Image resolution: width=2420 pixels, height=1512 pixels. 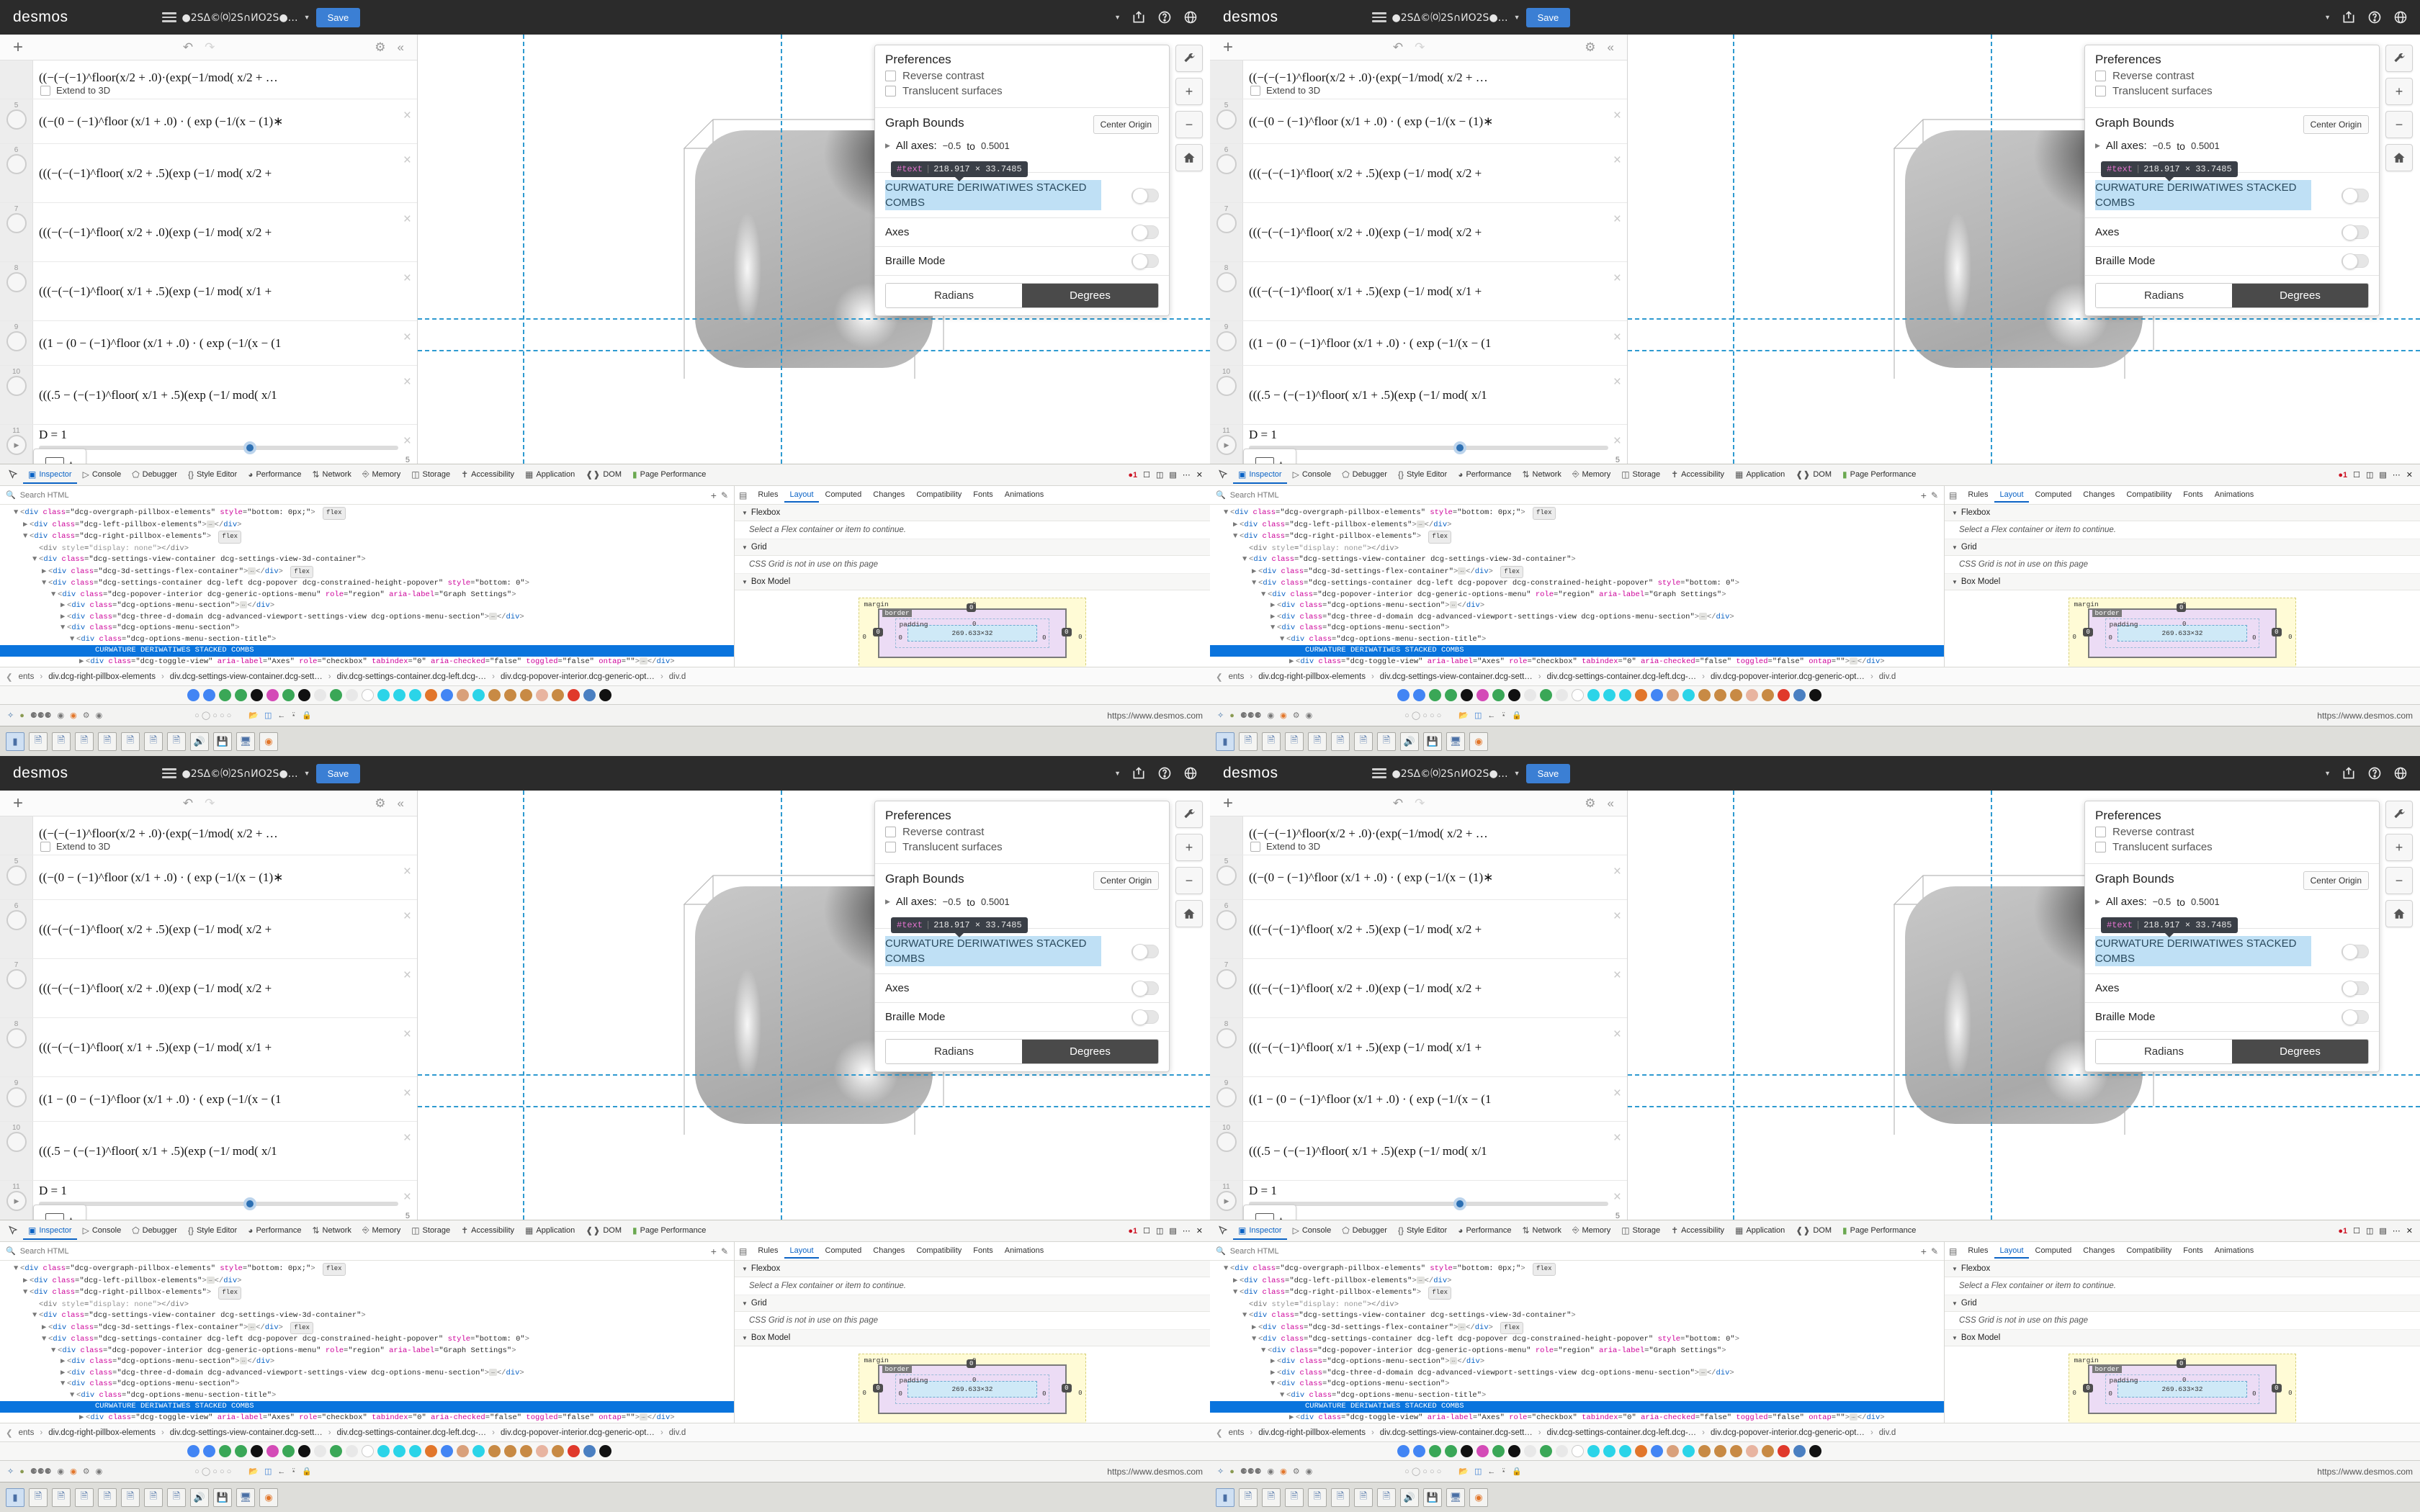 What do you see at coordinates (2399, 91) in the screenshot?
I see `zoom-in-icon: +` at bounding box center [2399, 91].